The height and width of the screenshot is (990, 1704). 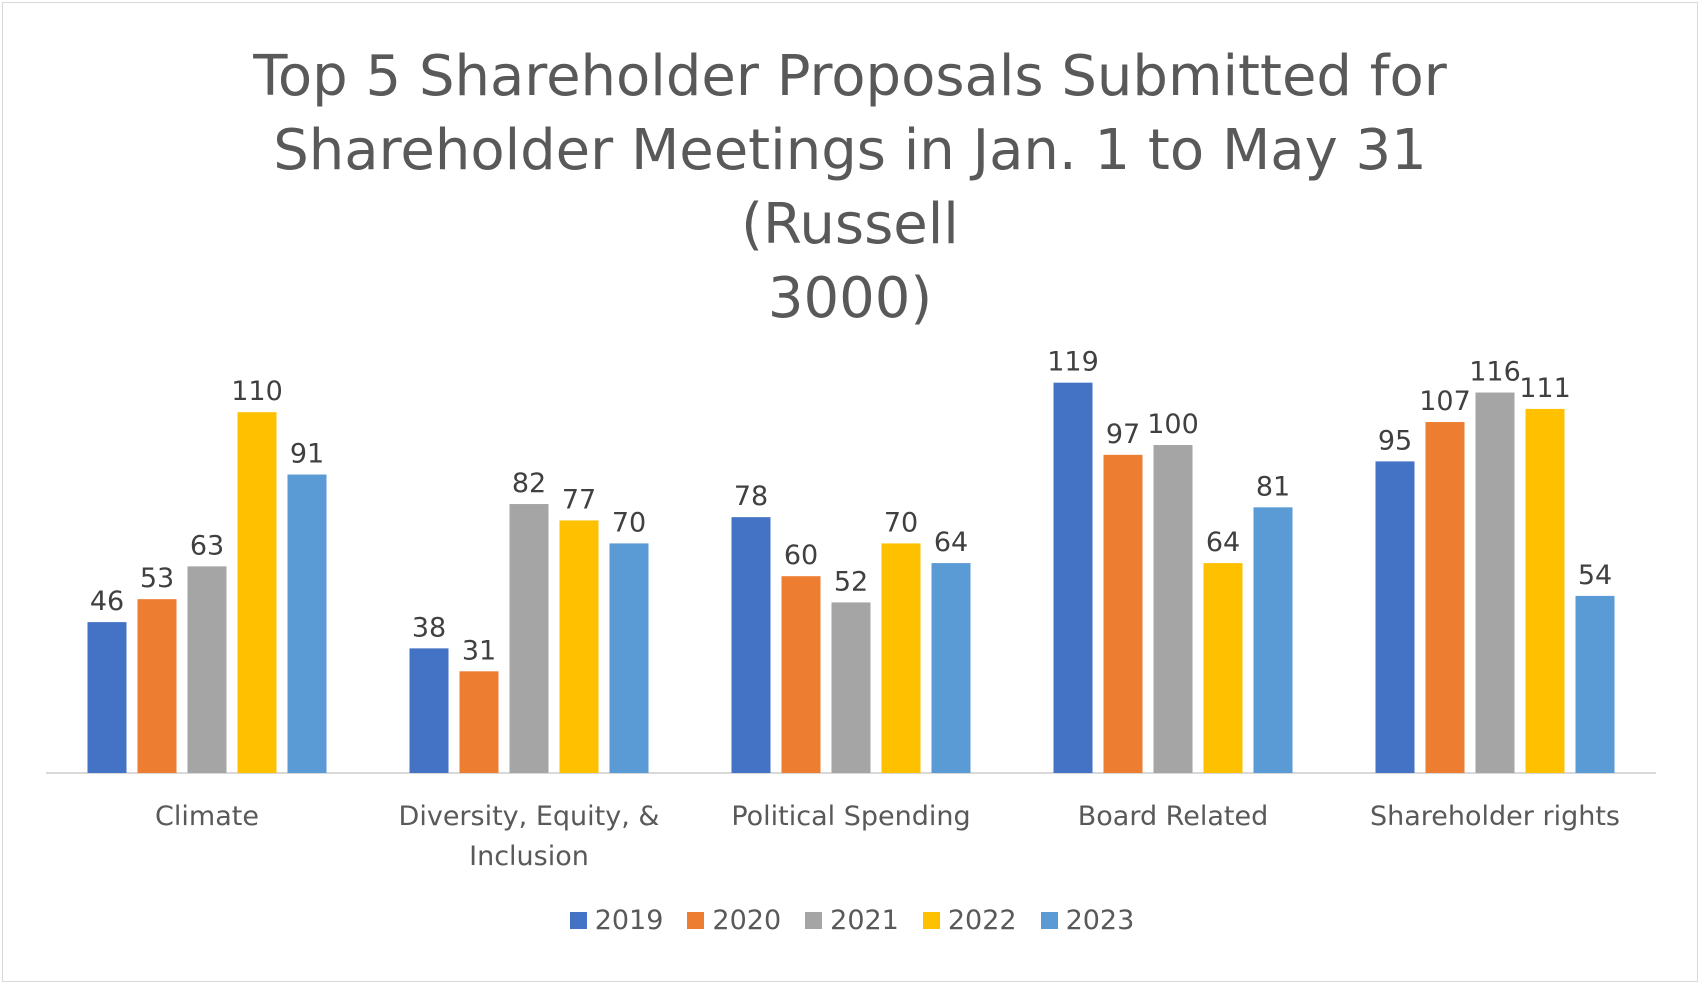 I want to click on category-label: Climate, so click(x=207, y=816).